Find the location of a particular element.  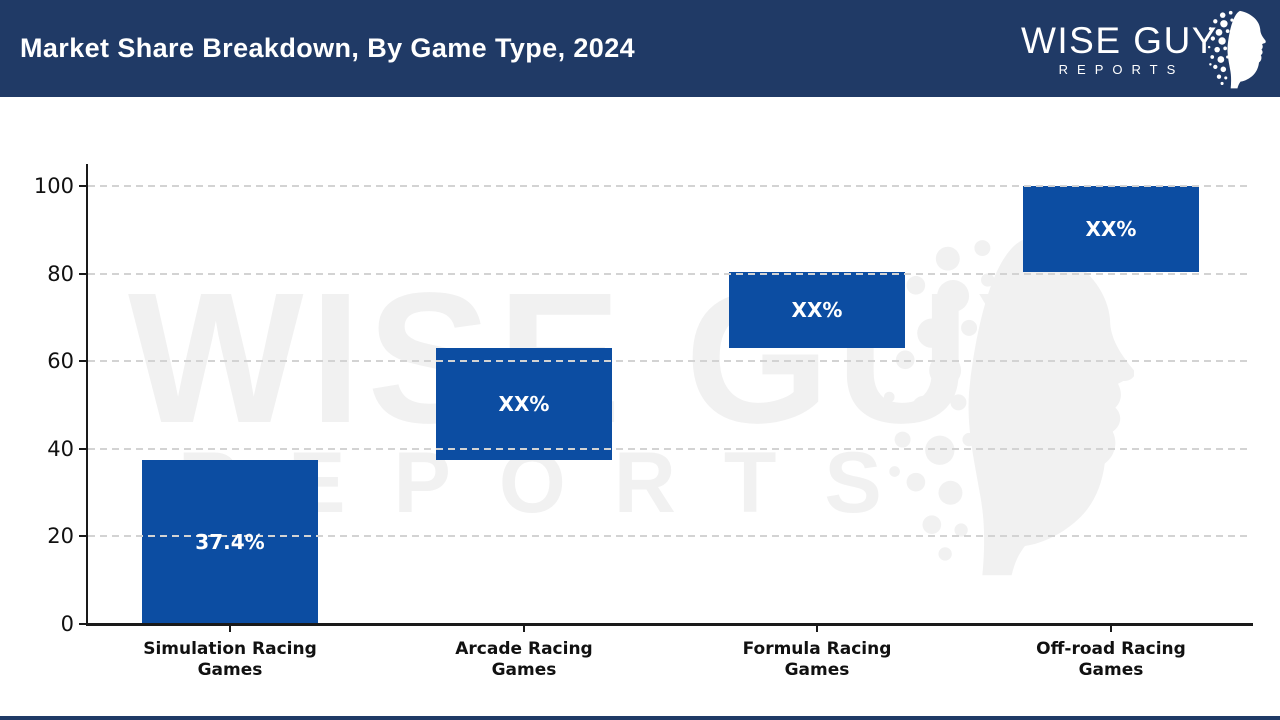

bar-value-label: 37.4% is located at coordinates (230, 541).